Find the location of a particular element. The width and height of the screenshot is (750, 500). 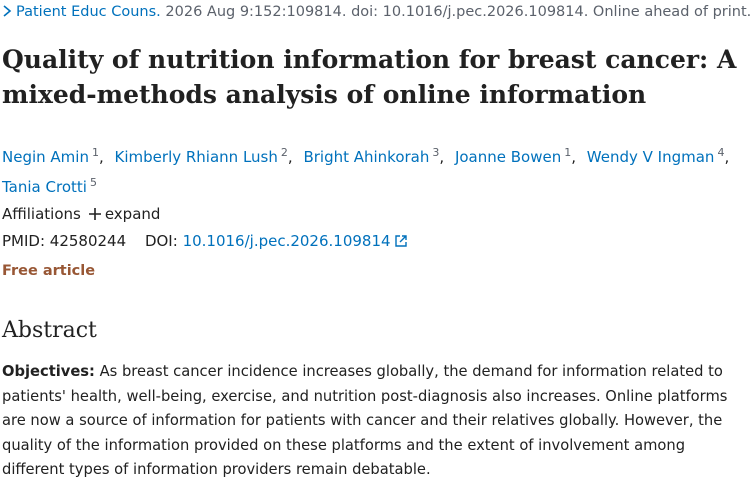

journal-link: Patient Educ Couns. is located at coordinates (88, 12).